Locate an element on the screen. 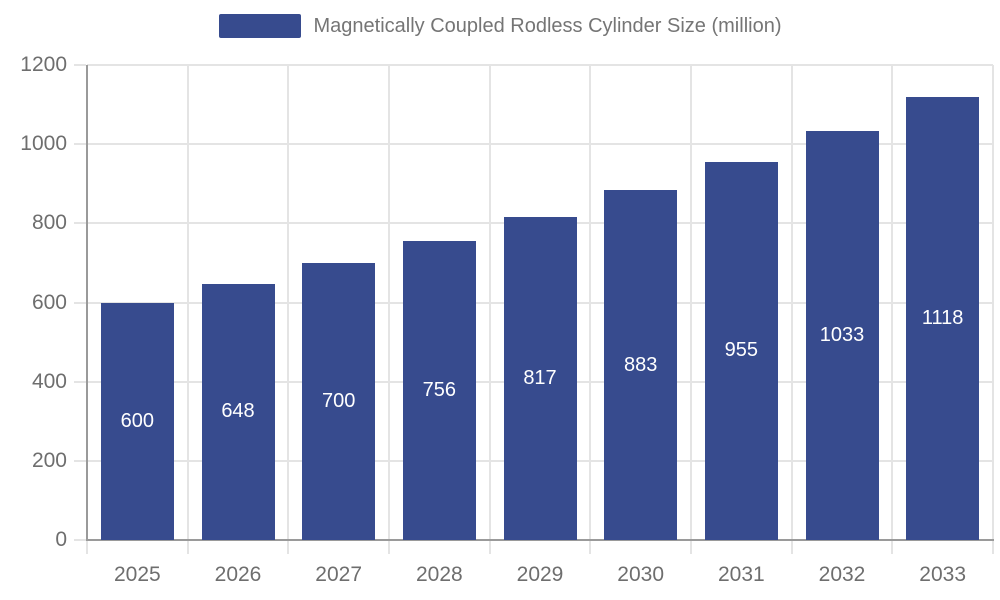 Image resolution: width=1000 pixels, height=600 pixels. bar: 756 is located at coordinates (439, 390).